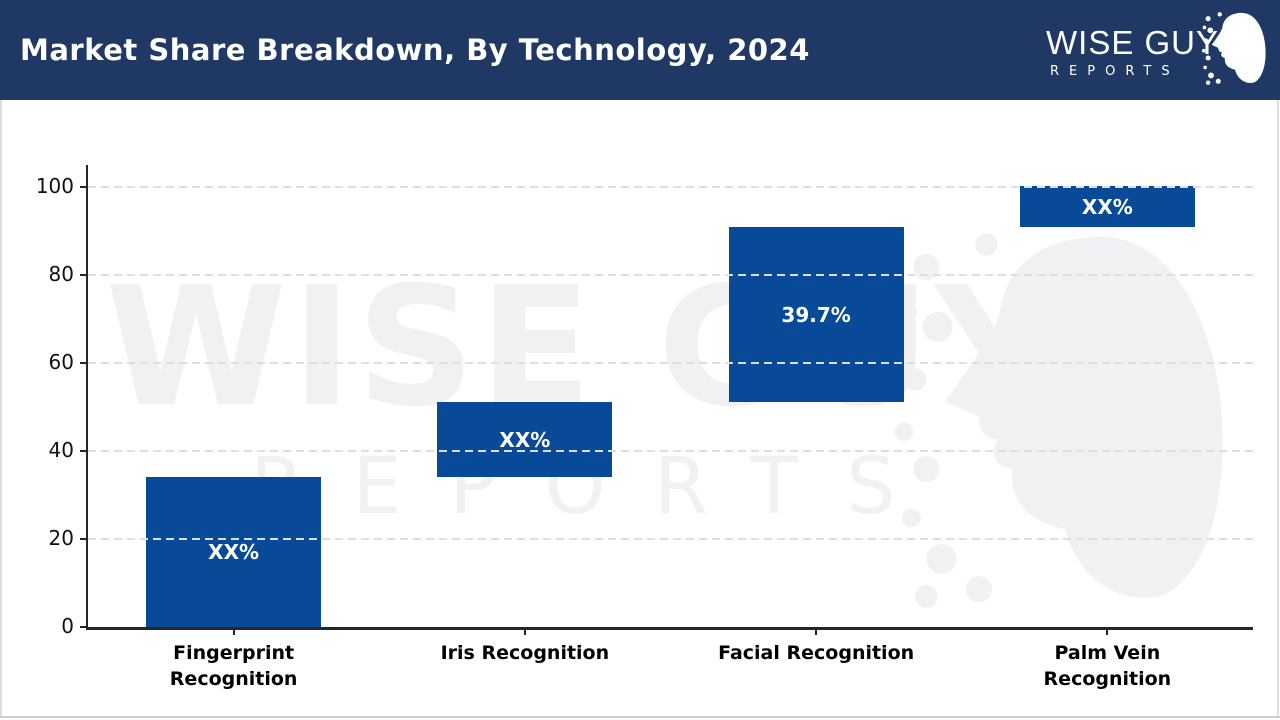 This screenshot has width=1280, height=720. Describe the element at coordinates (816, 653) in the screenshot. I see `category-label: Facial Recognition` at that location.